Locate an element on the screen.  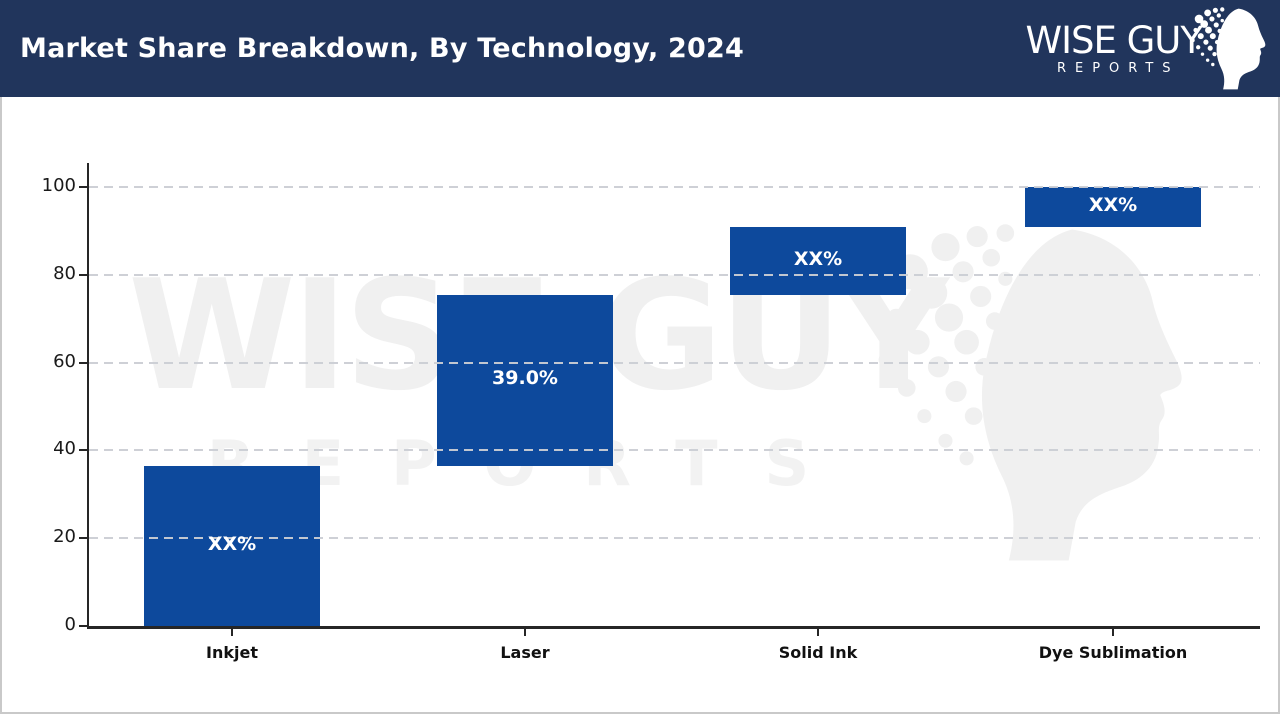
x-axis-line is located at coordinates (673, 627).